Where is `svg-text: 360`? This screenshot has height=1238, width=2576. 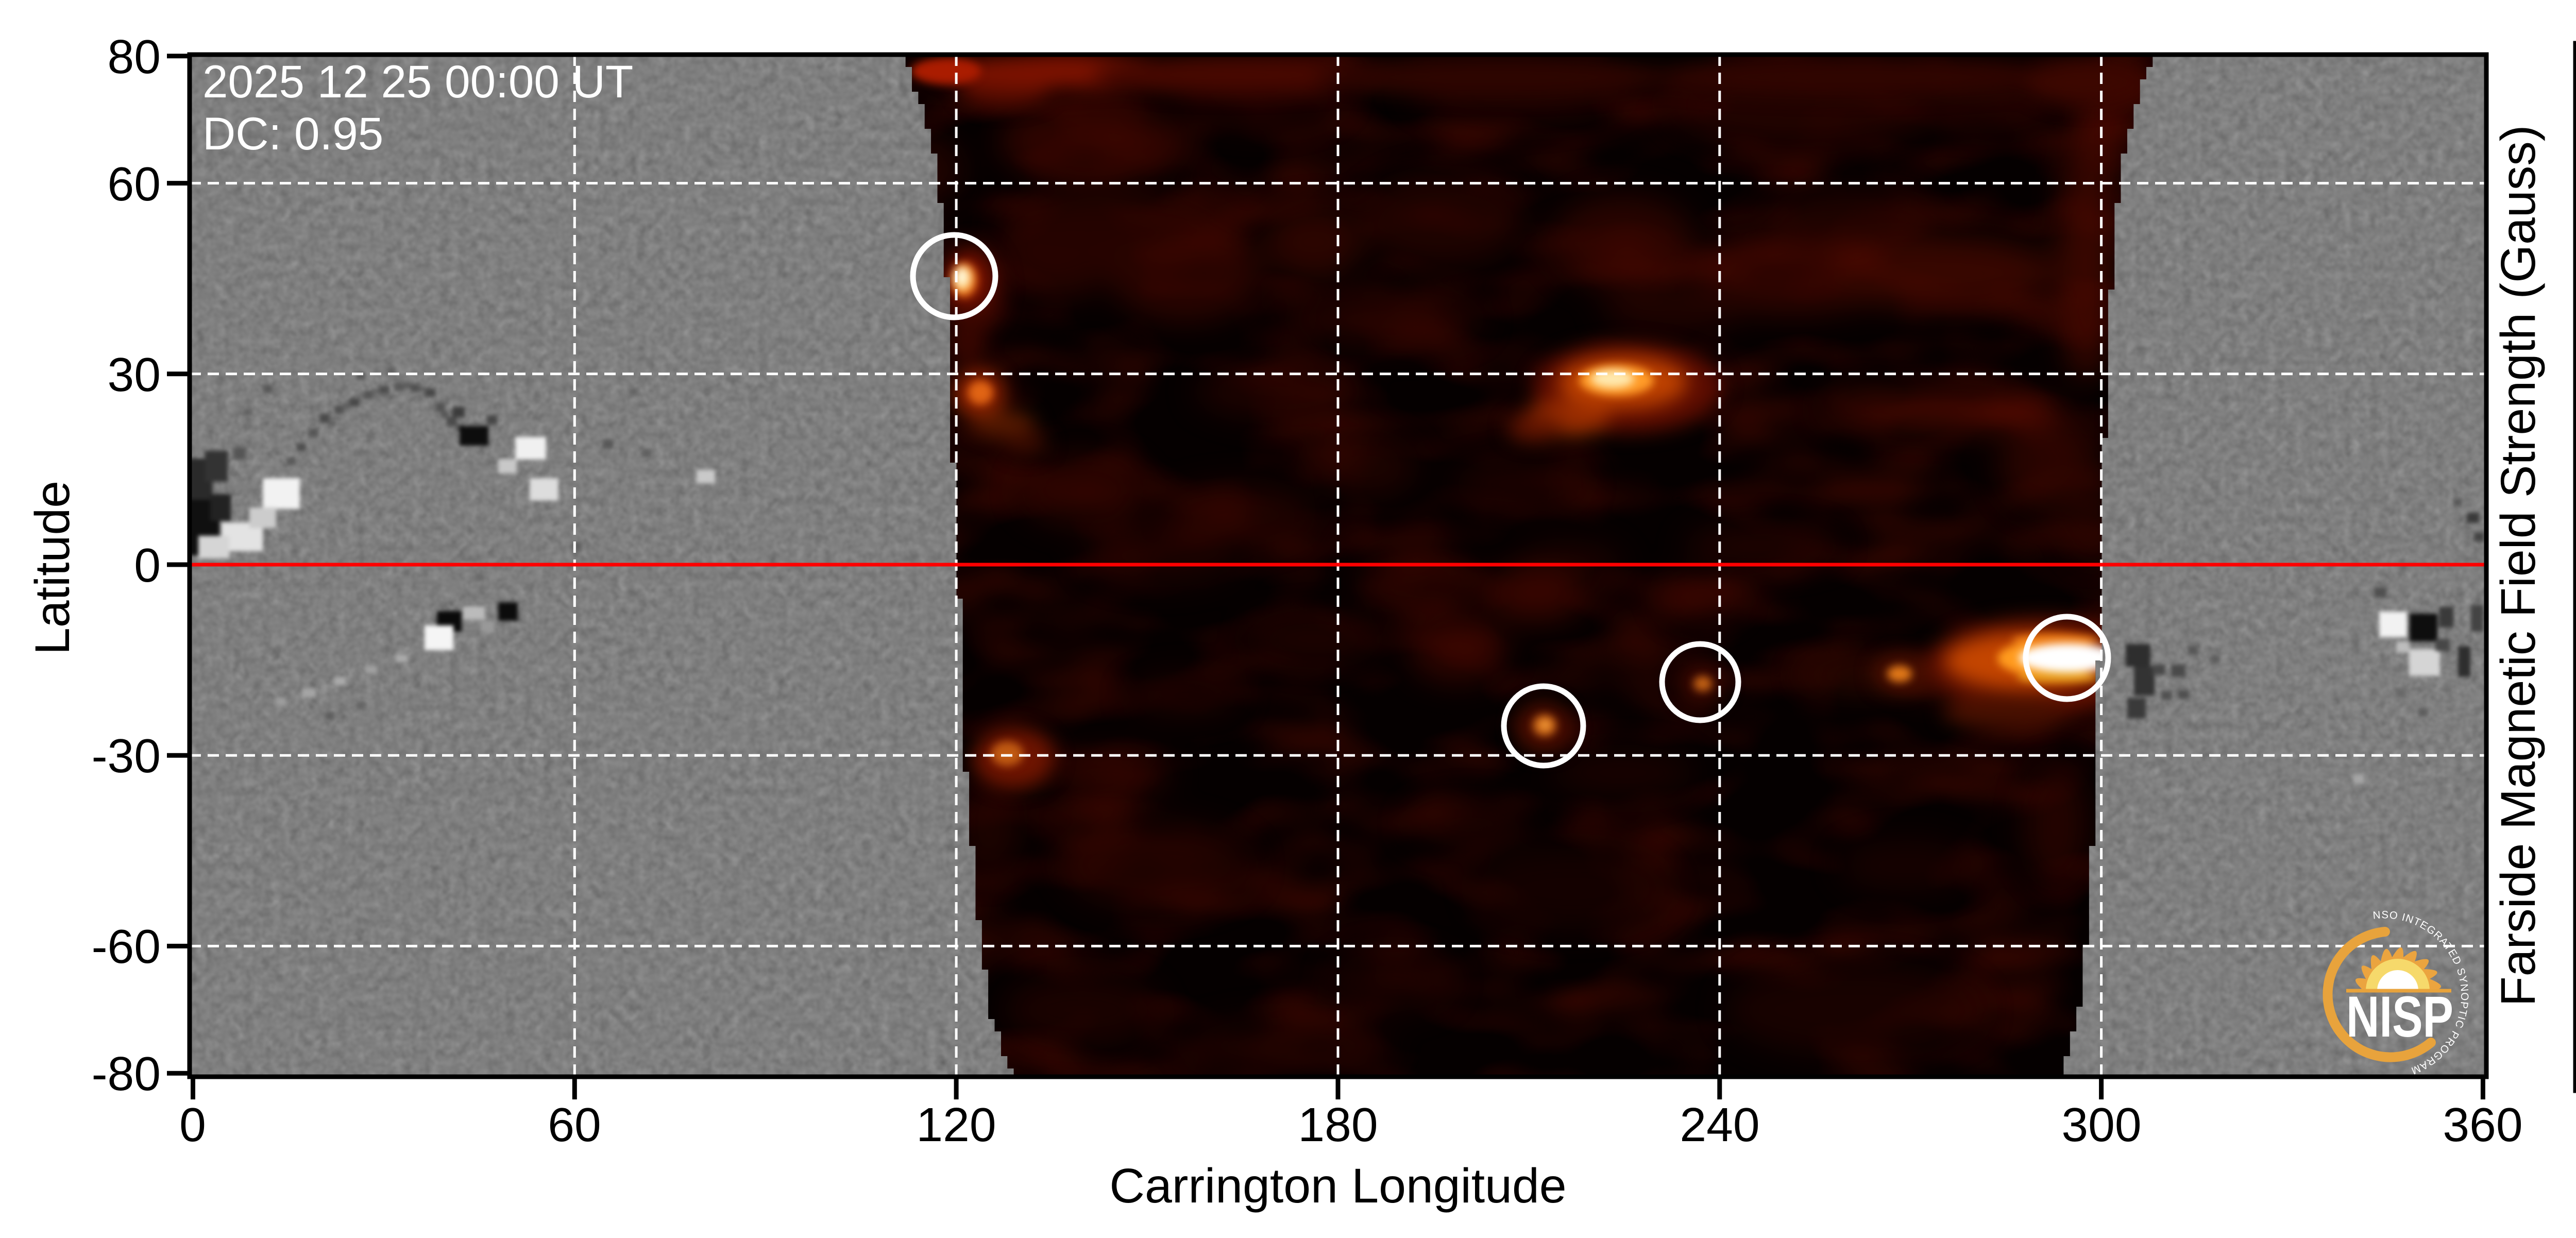
svg-text: 360 is located at coordinates (2482, 1124).